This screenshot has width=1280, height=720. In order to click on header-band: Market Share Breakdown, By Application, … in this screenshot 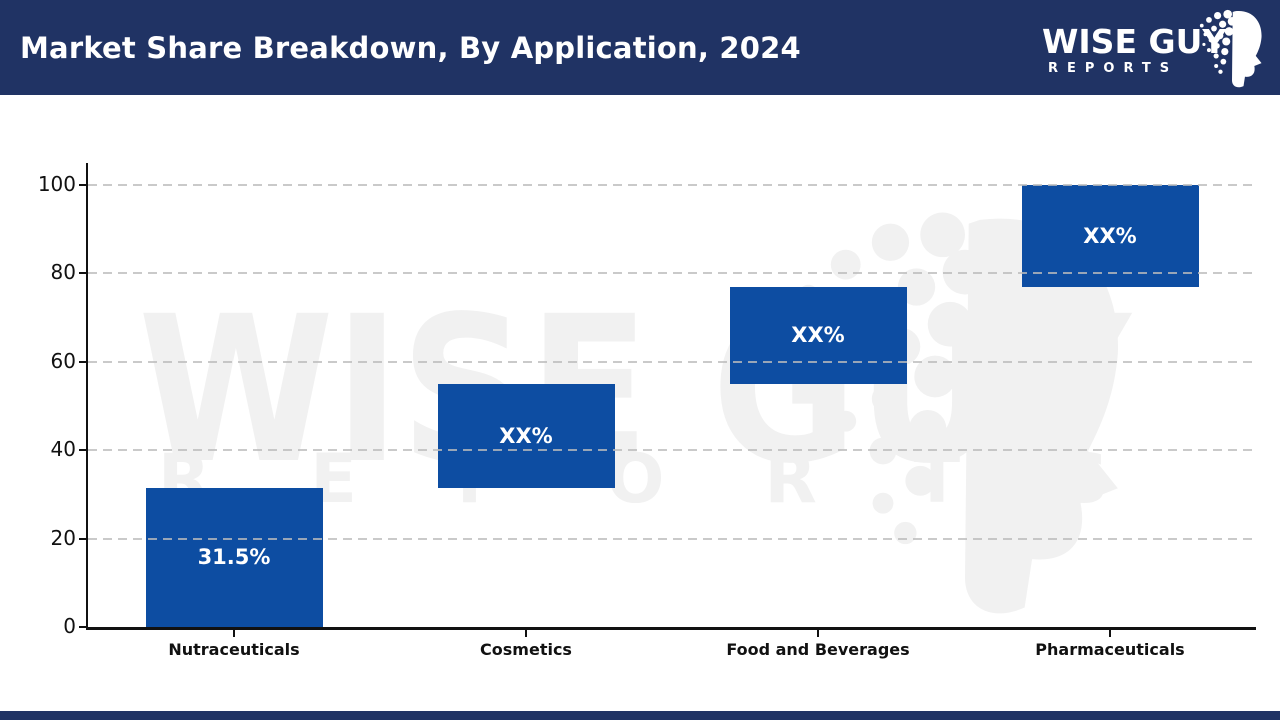, I will do `click(640, 47)`.